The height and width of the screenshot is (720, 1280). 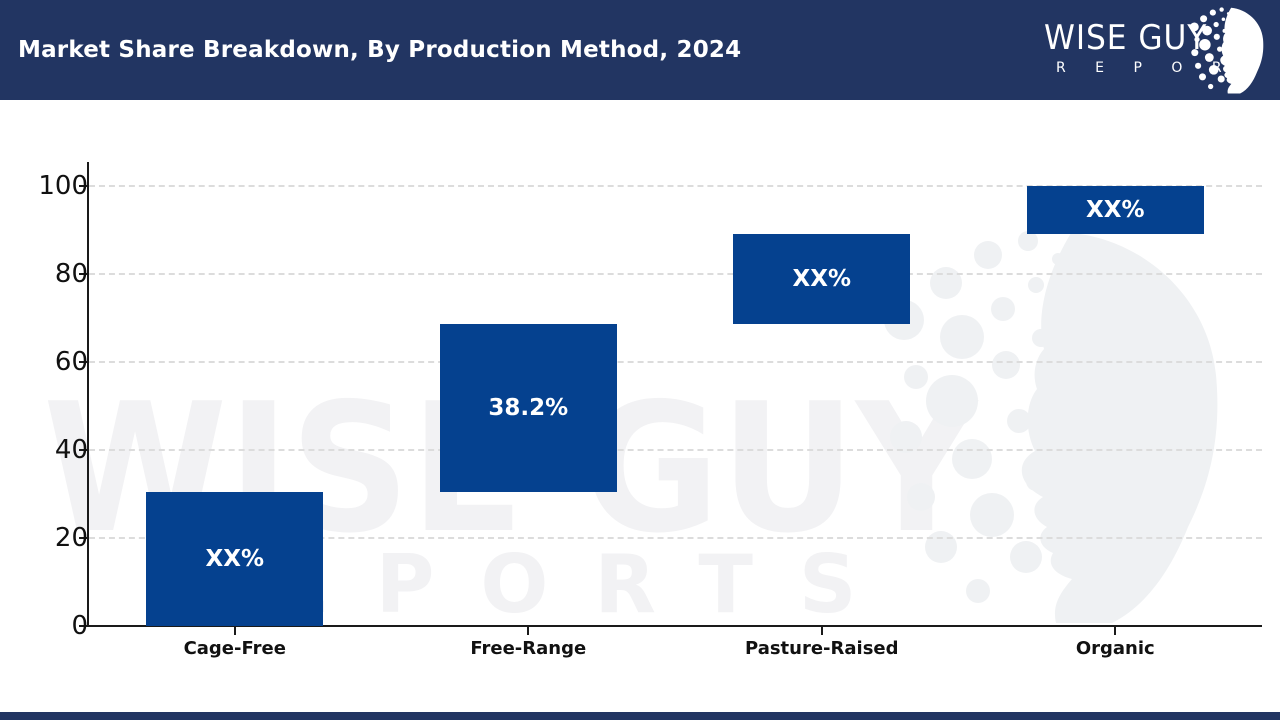 I want to click on footer-bar, so click(x=640, y=716).